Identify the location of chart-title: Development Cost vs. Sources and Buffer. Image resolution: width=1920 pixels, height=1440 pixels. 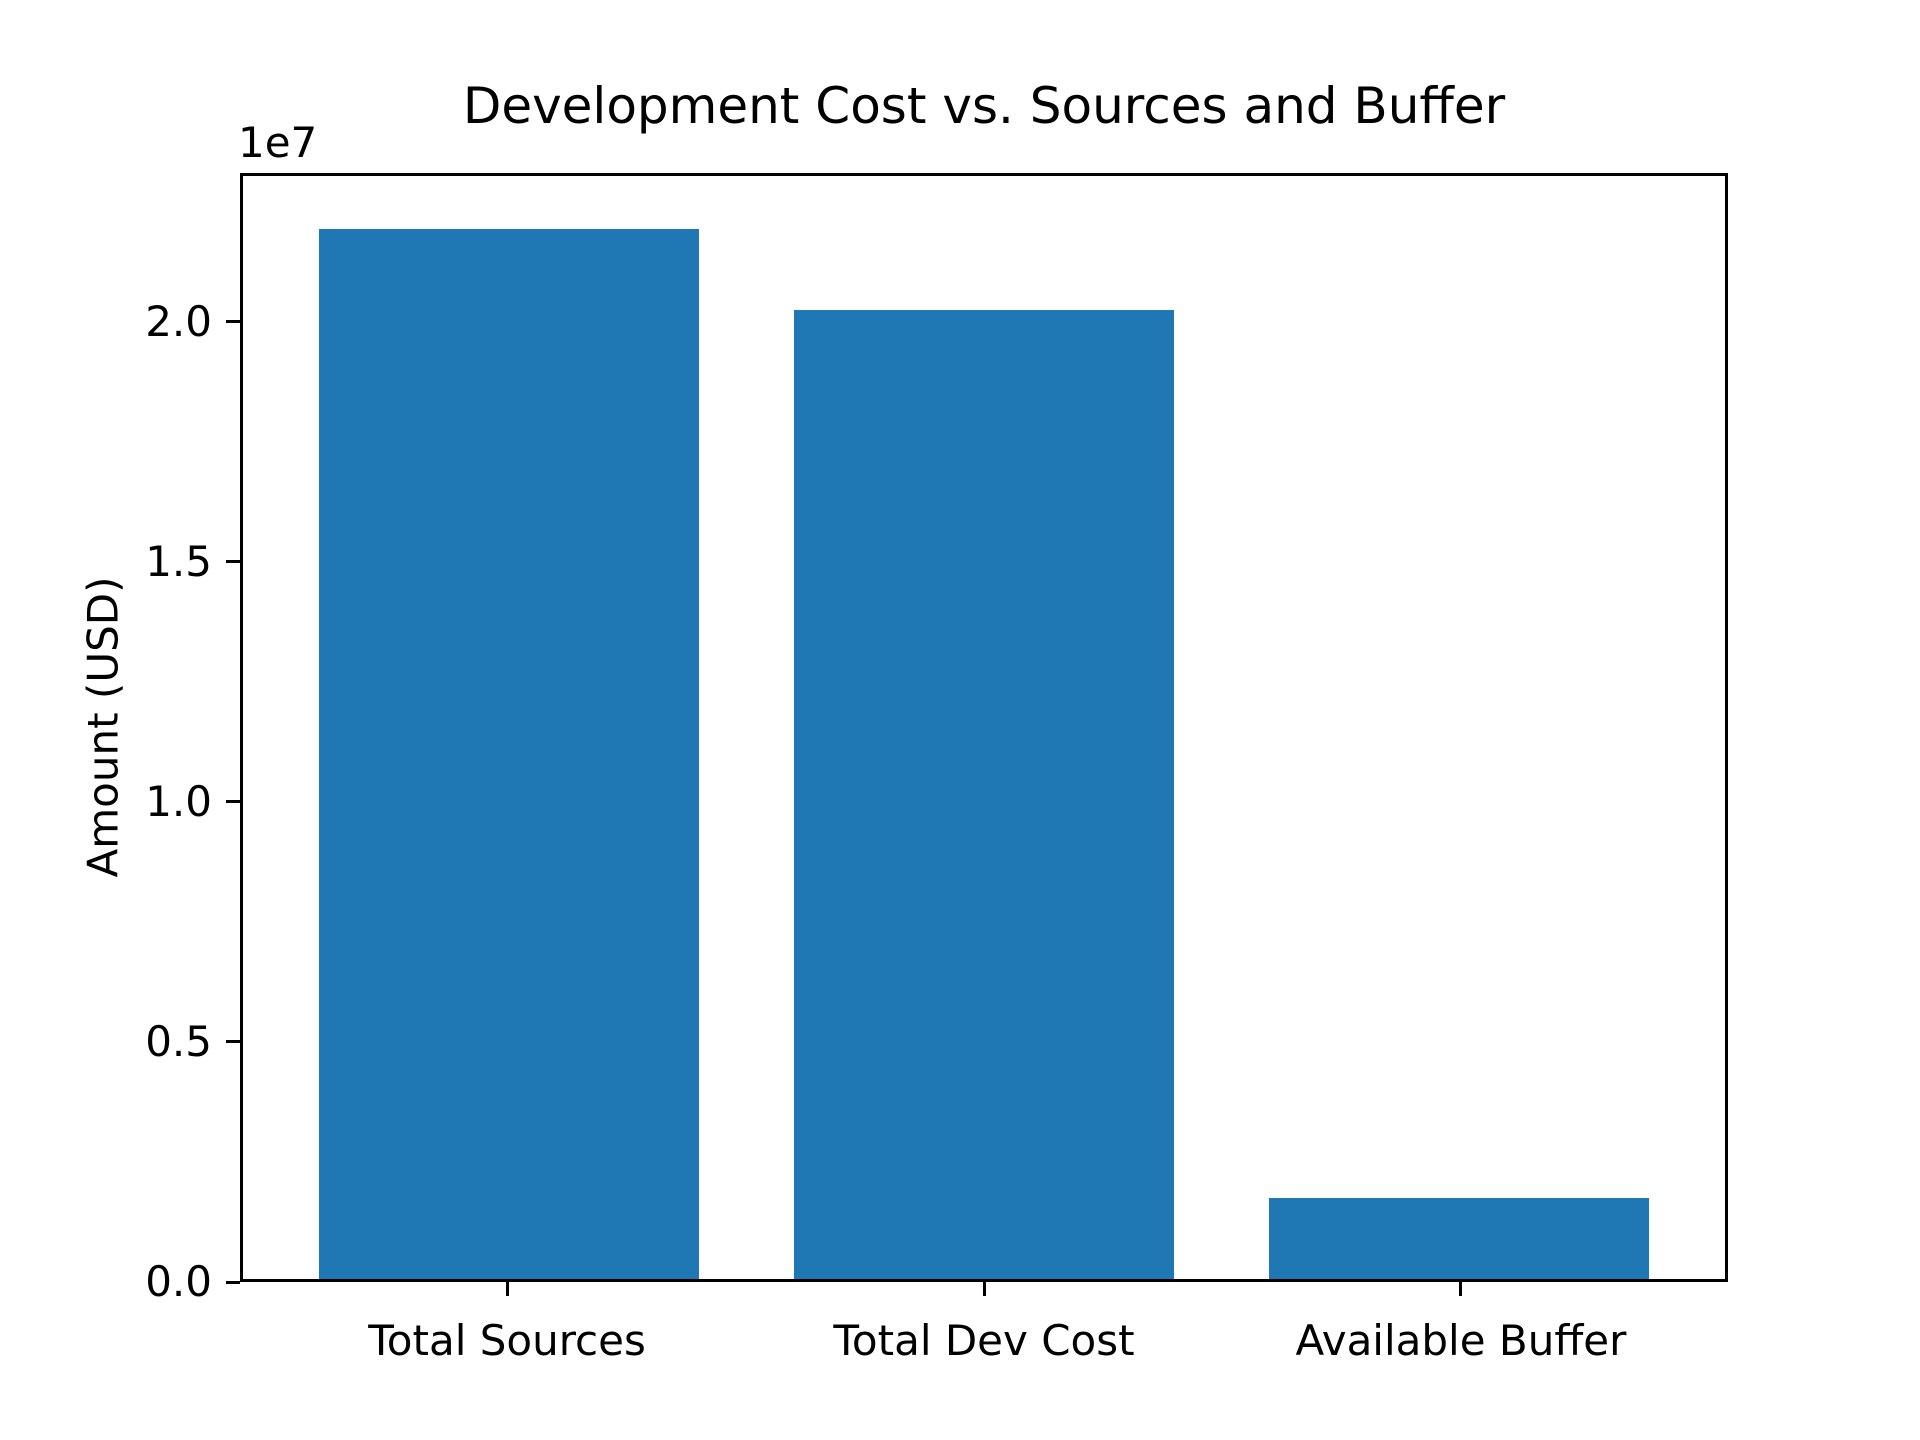
(984, 106).